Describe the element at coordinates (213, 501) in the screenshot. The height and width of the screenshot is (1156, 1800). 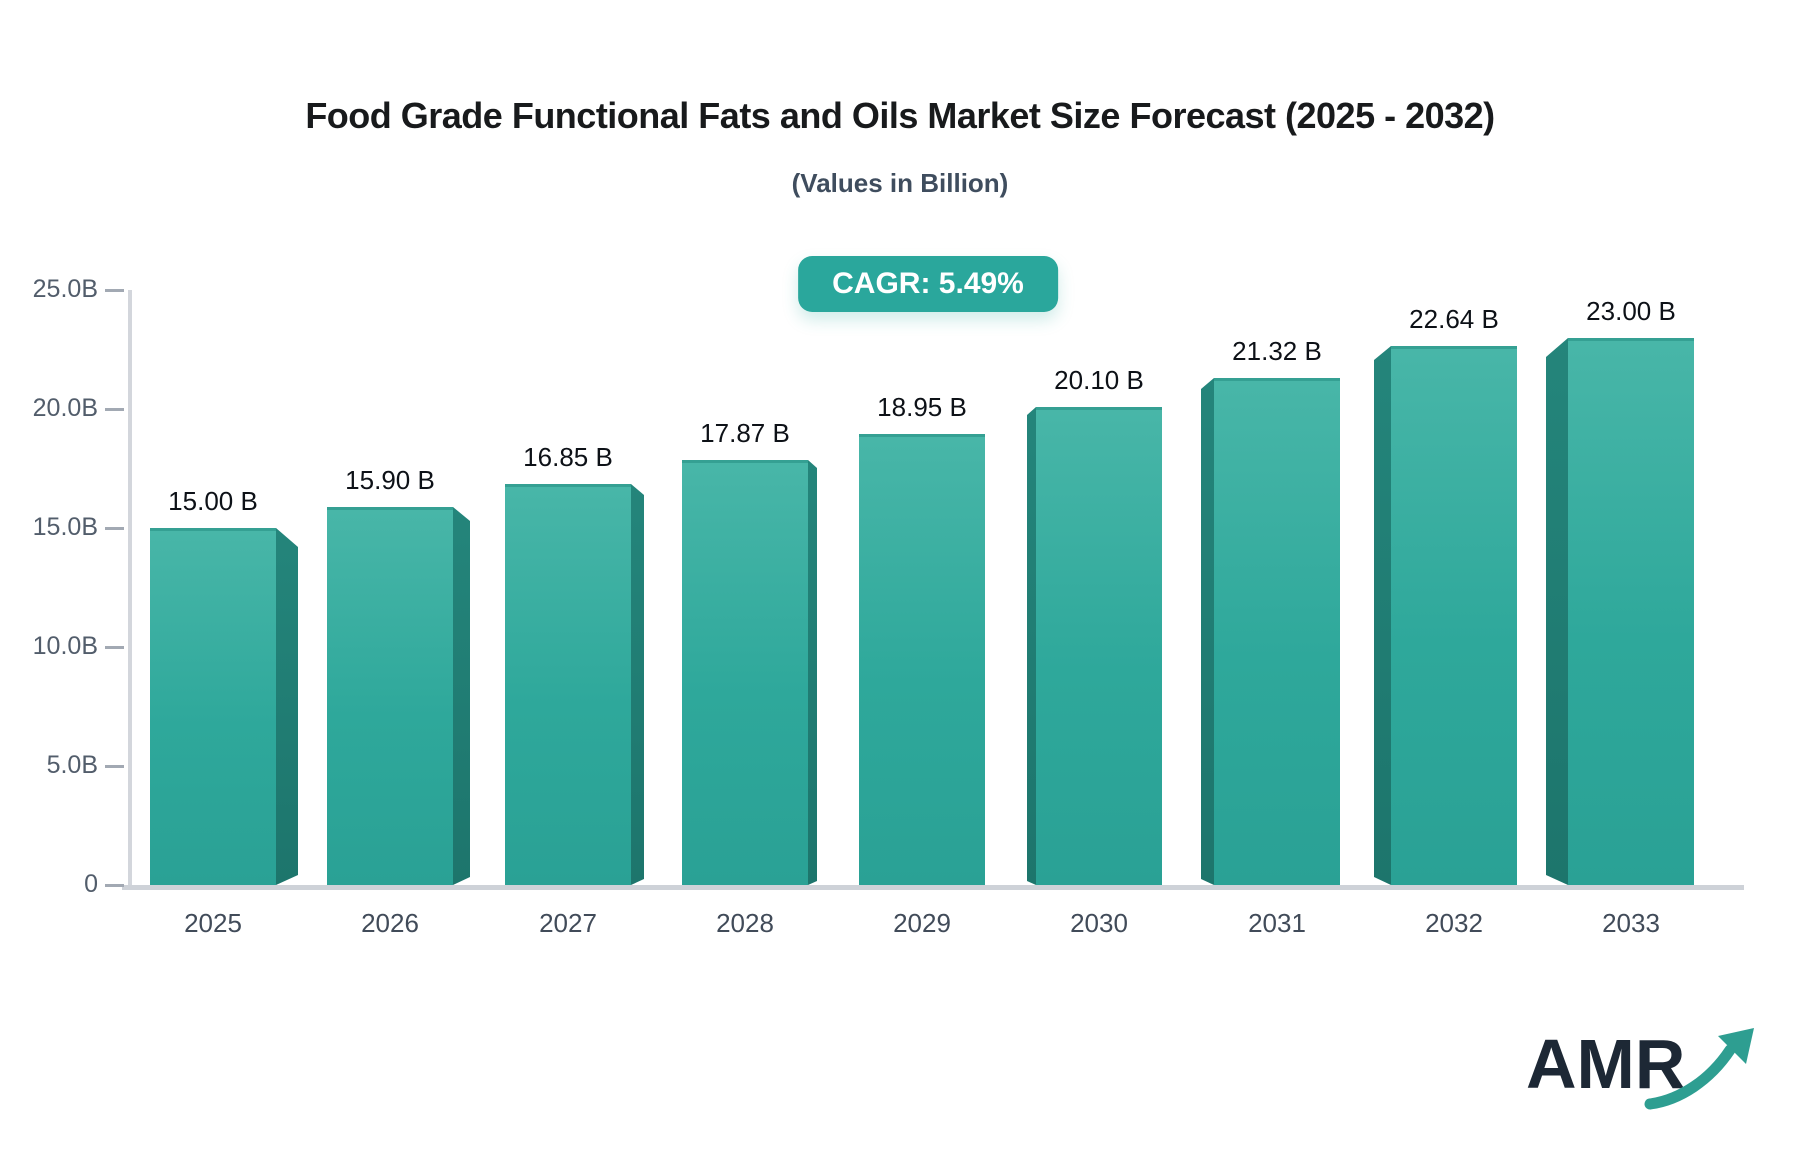
I see `bar-value-label: 15.00 B` at that location.